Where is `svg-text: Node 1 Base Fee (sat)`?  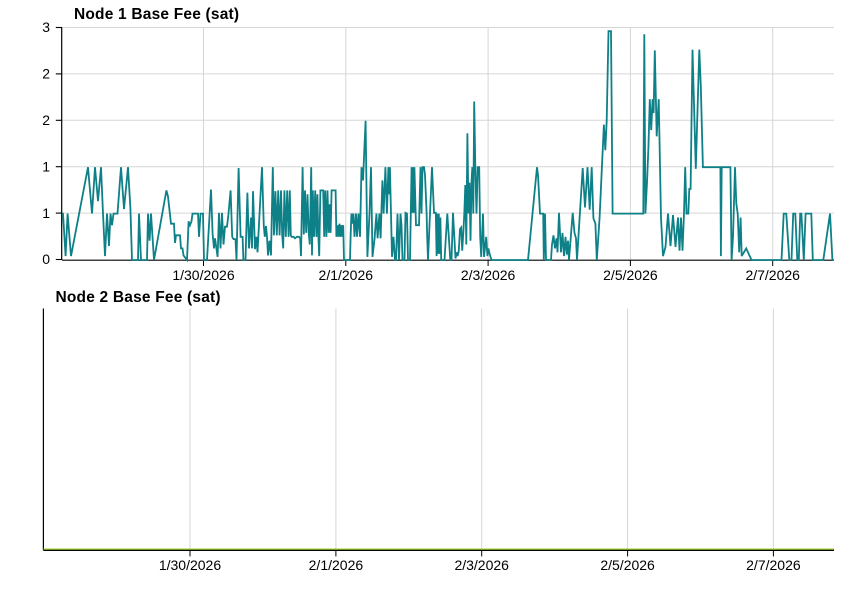 svg-text: Node 1 Base Fee (sat) is located at coordinates (156, 14).